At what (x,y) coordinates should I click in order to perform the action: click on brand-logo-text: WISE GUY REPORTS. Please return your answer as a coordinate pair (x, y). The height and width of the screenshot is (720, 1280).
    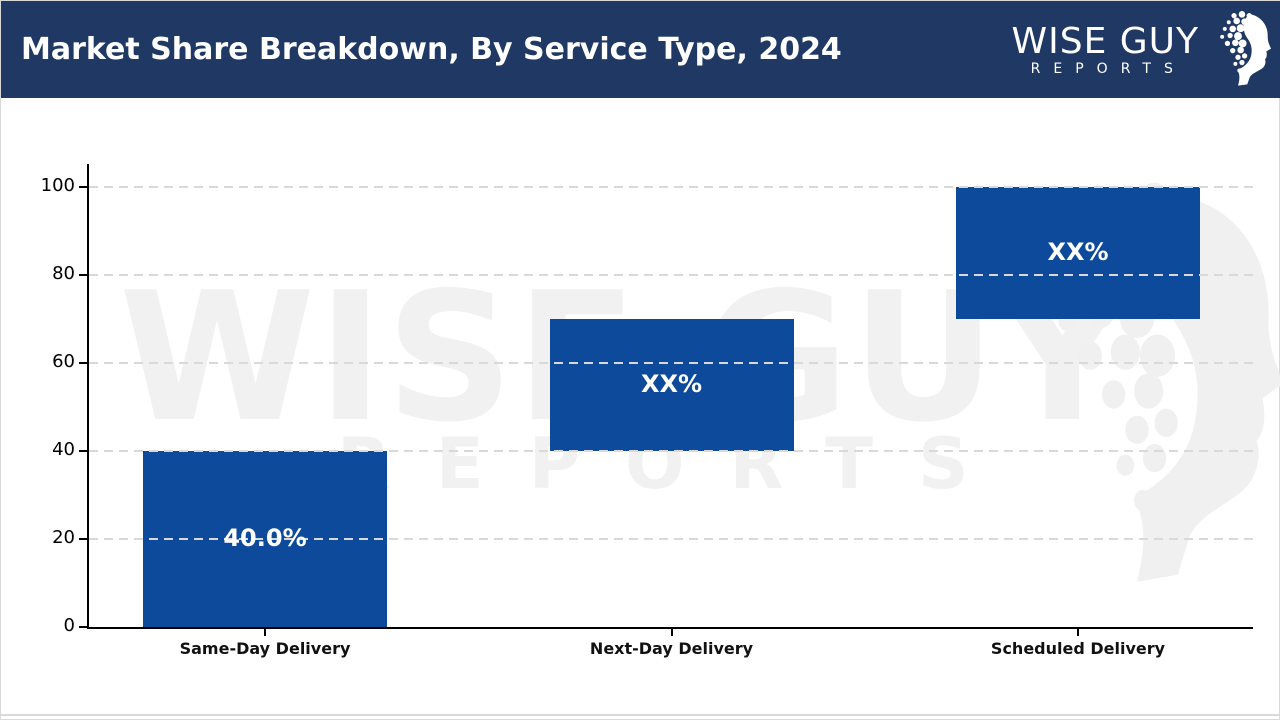
    Looking at the image, I should click on (1106, 50).